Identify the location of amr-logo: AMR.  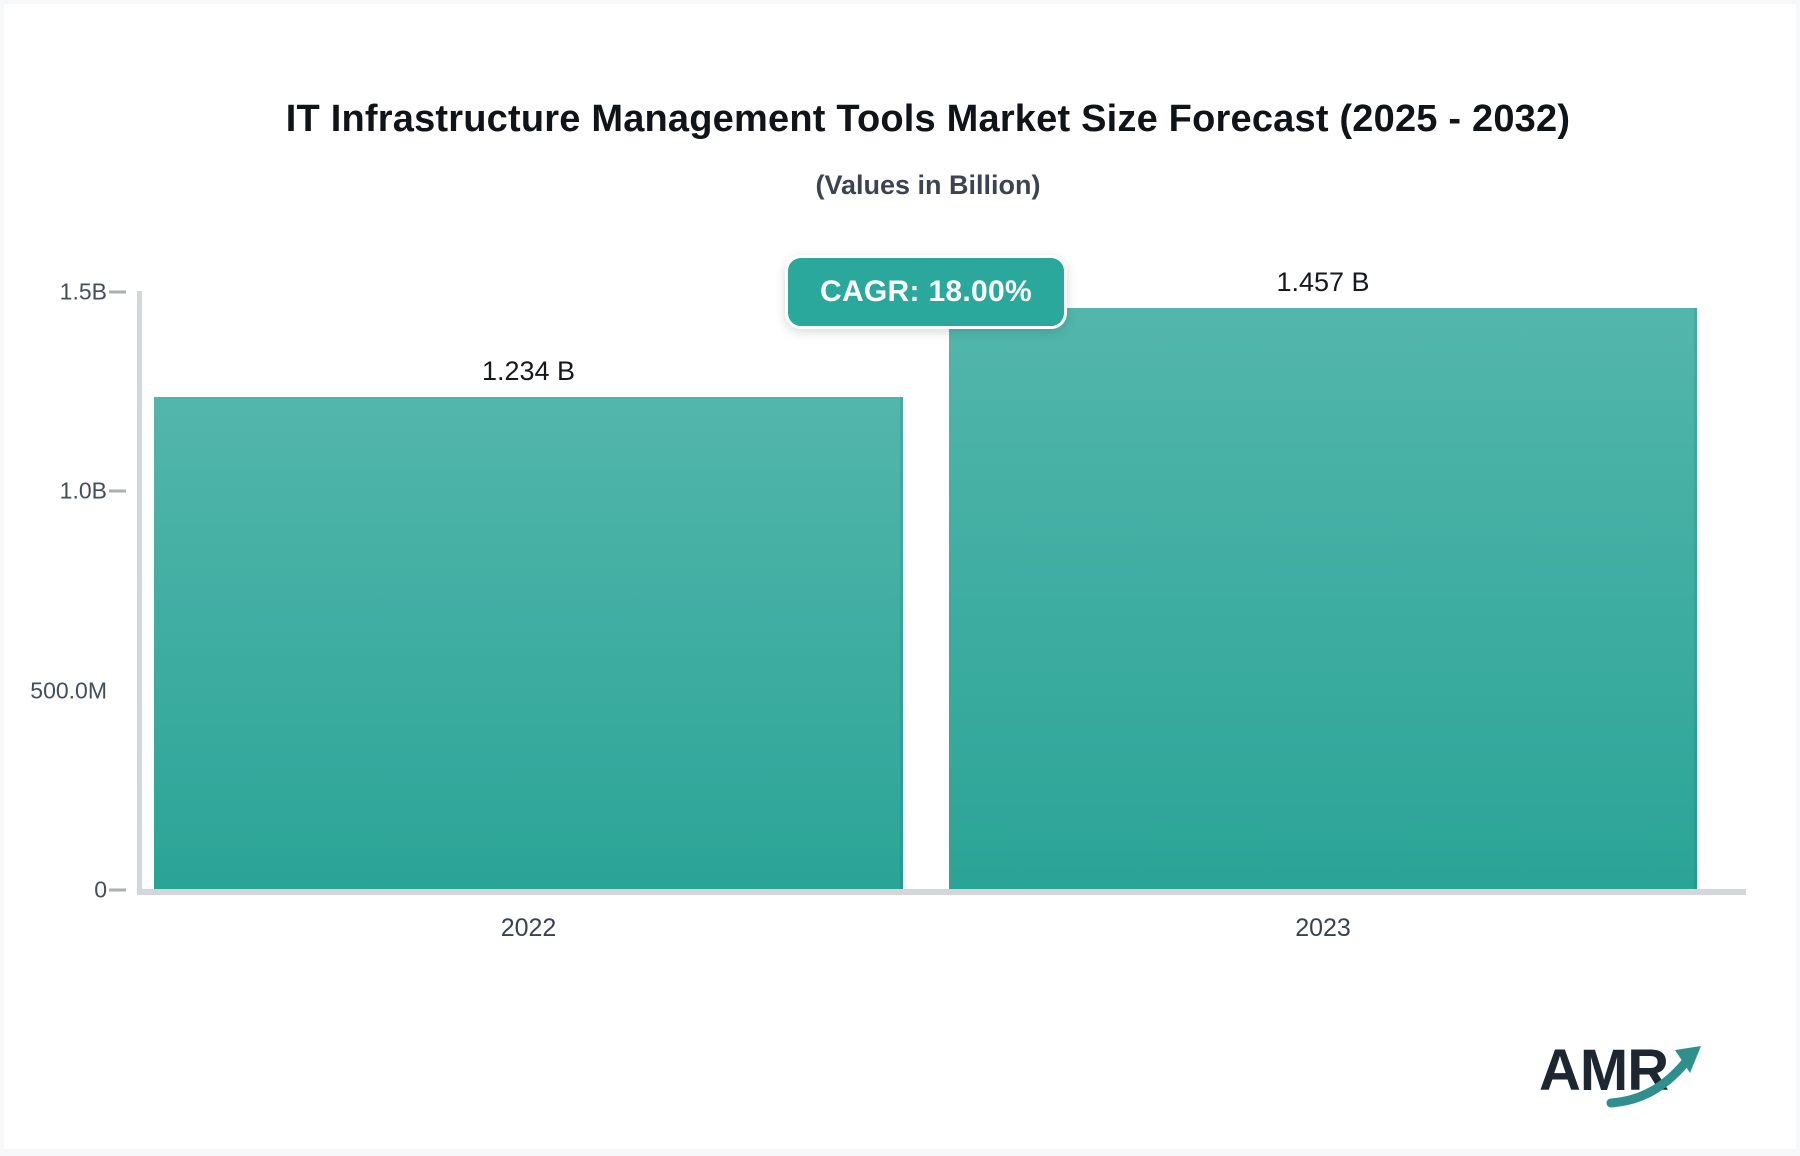
(1629, 1077).